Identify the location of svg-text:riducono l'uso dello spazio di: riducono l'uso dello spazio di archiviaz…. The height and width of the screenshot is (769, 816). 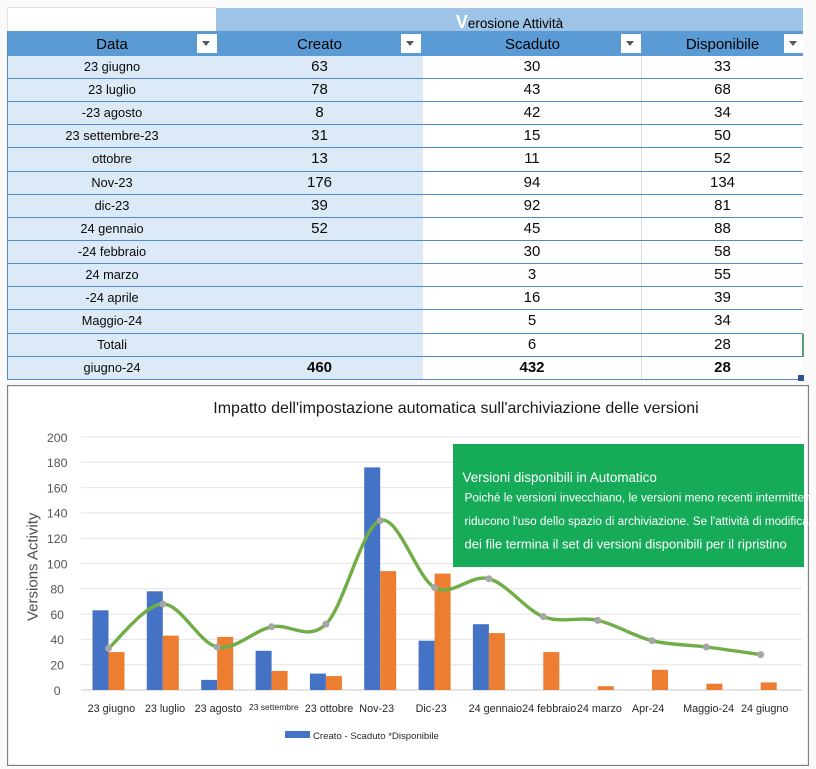
(637, 521).